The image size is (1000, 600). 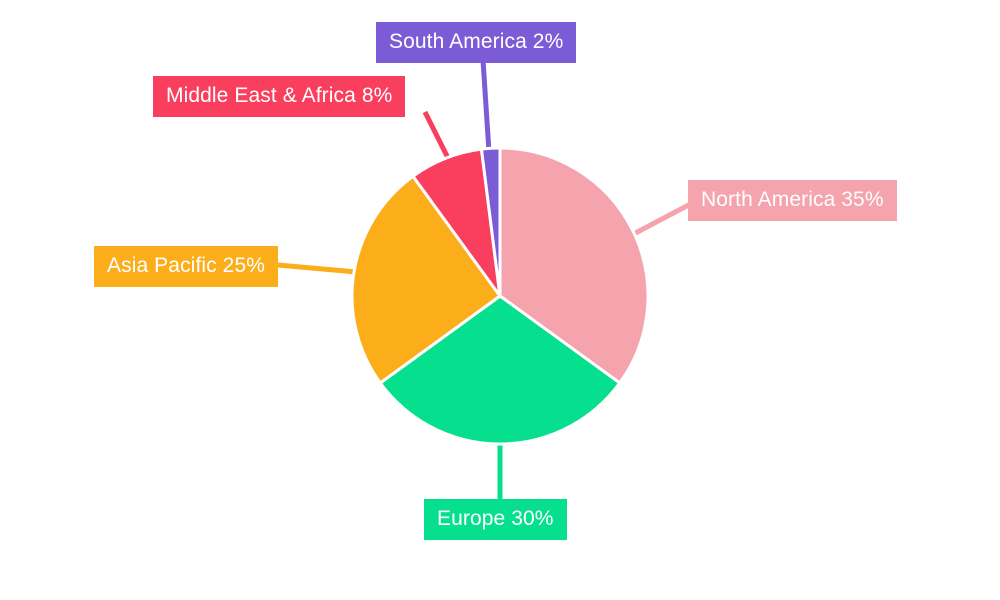 What do you see at coordinates (486, 106) in the screenshot?
I see `leader-line-south-america` at bounding box center [486, 106].